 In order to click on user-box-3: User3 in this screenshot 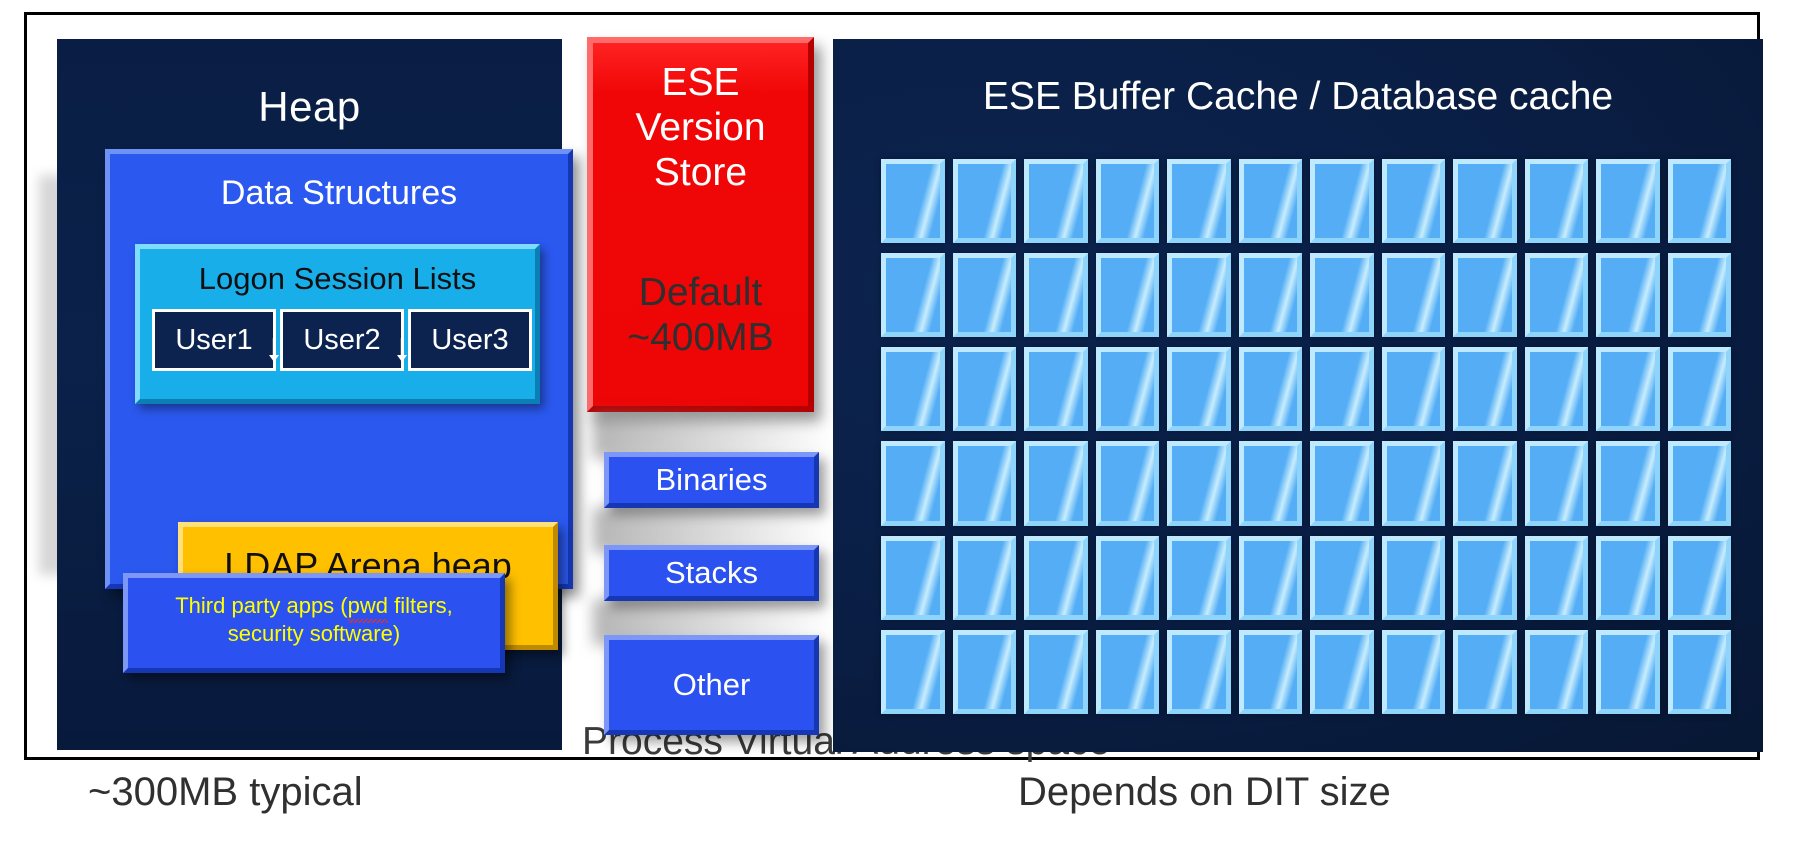, I will do `click(470, 340)`.